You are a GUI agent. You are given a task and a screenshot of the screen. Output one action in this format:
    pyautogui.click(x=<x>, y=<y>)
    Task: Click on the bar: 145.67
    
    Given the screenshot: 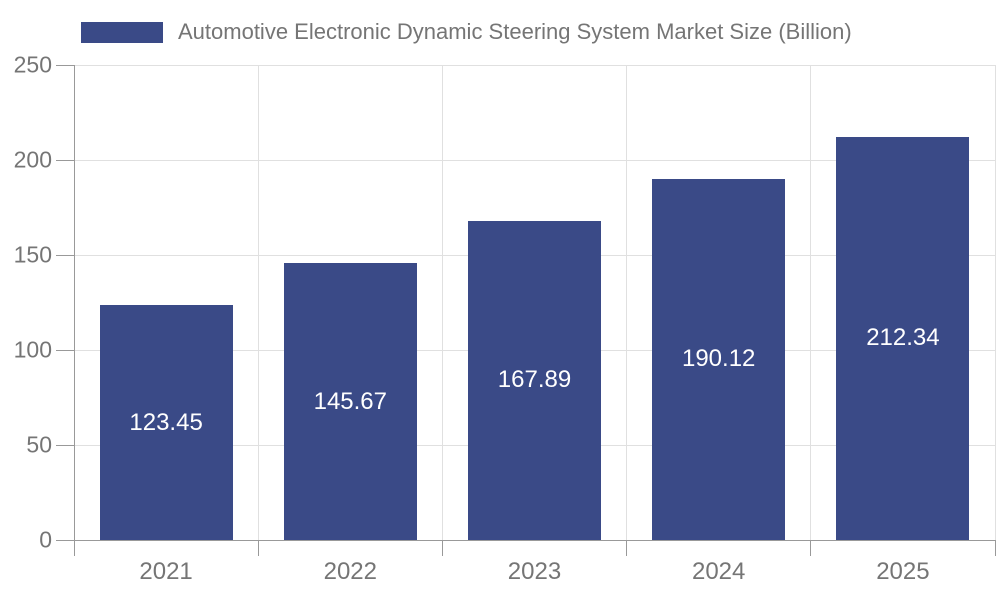 What is the action you would take?
    pyautogui.click(x=350, y=401)
    